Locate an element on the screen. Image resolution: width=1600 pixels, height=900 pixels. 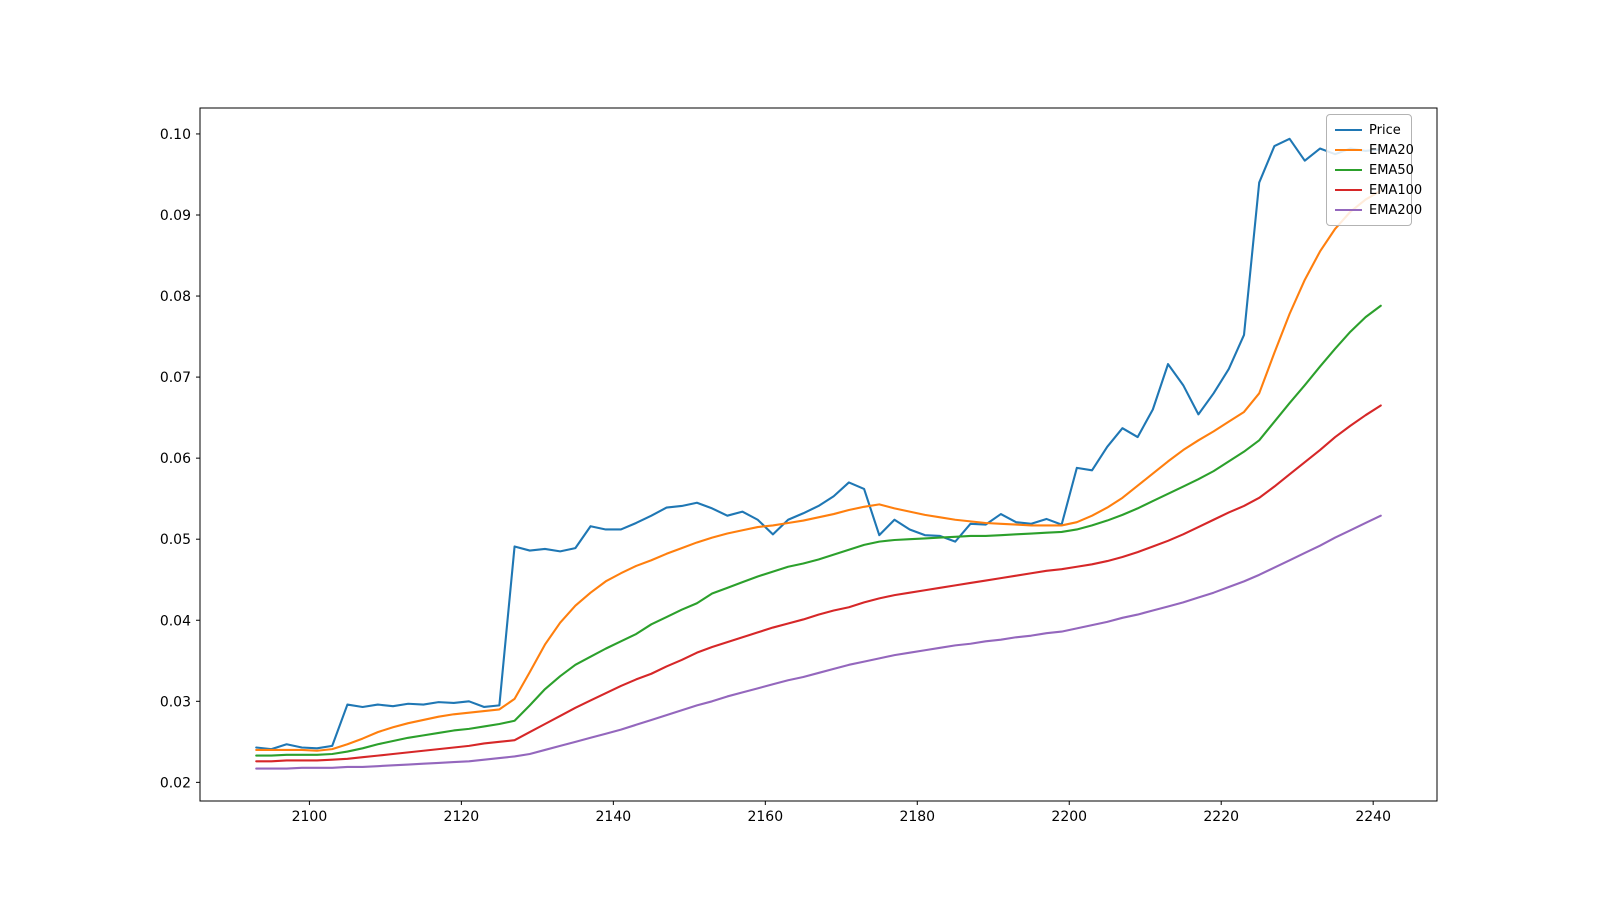
legend-item-ema50: EMA50 is located at coordinates (1374, 170).